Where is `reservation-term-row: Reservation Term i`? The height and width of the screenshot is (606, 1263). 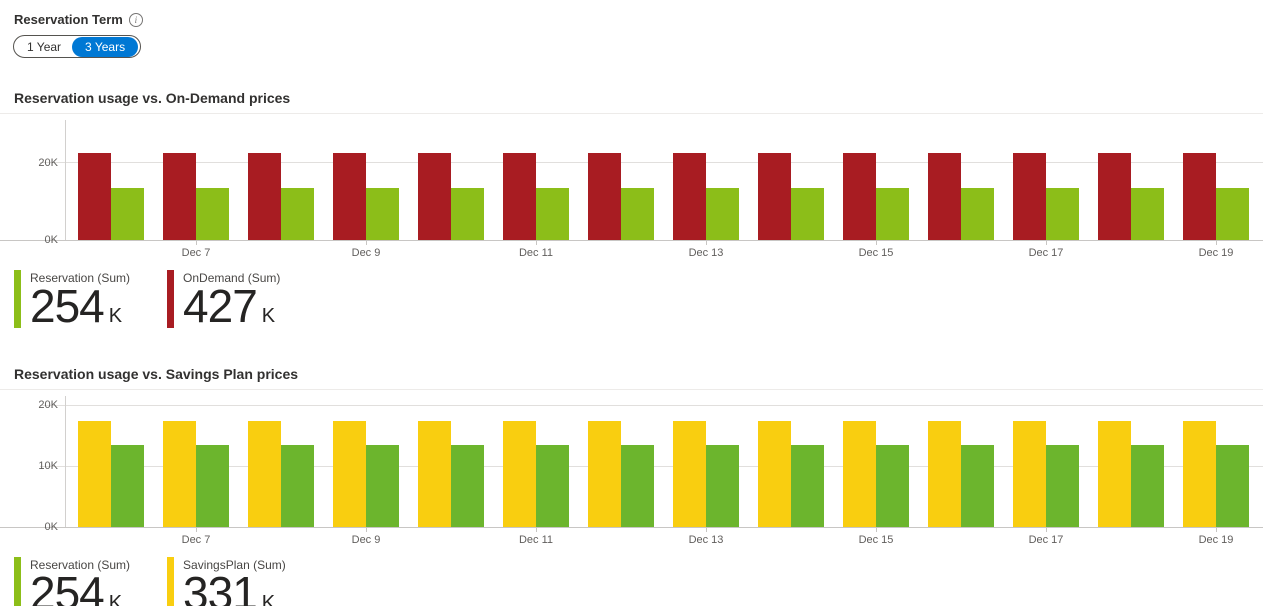
reservation-term-row: Reservation Term i is located at coordinates (638, 19).